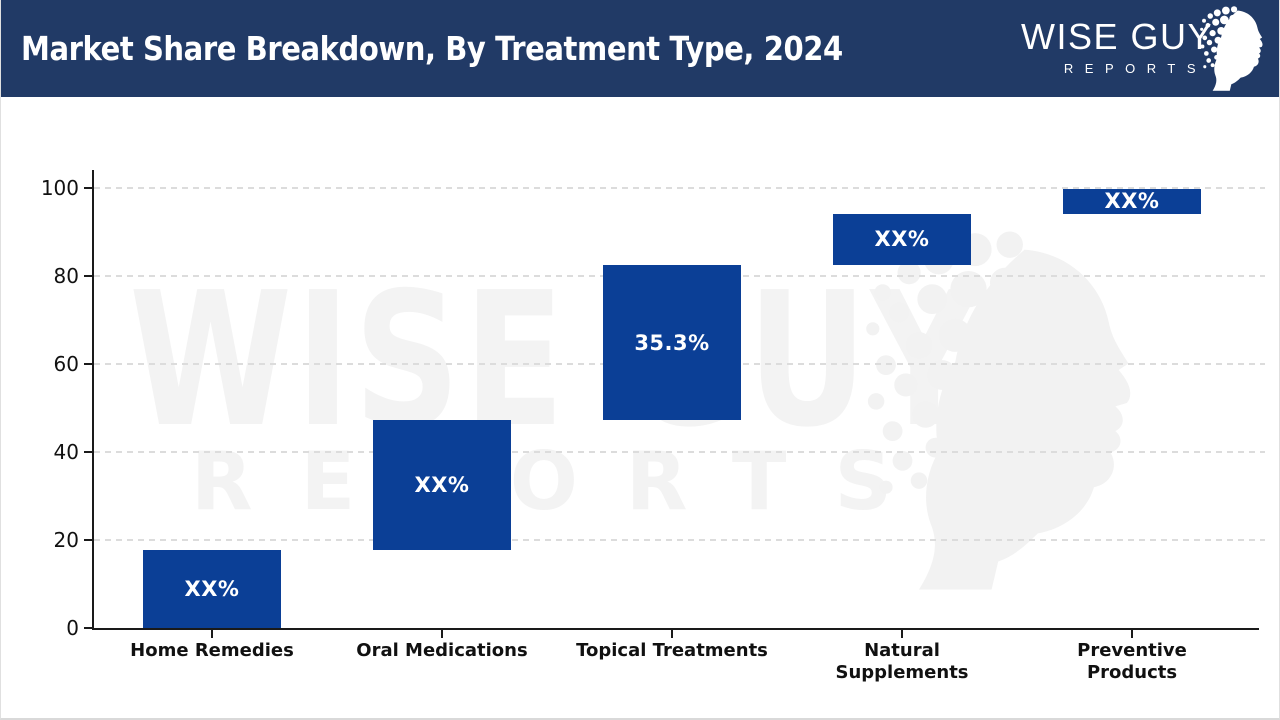 The width and height of the screenshot is (1280, 720). What do you see at coordinates (1116, 36) in the screenshot?
I see `logo-wordmark: WISE GUY` at bounding box center [1116, 36].